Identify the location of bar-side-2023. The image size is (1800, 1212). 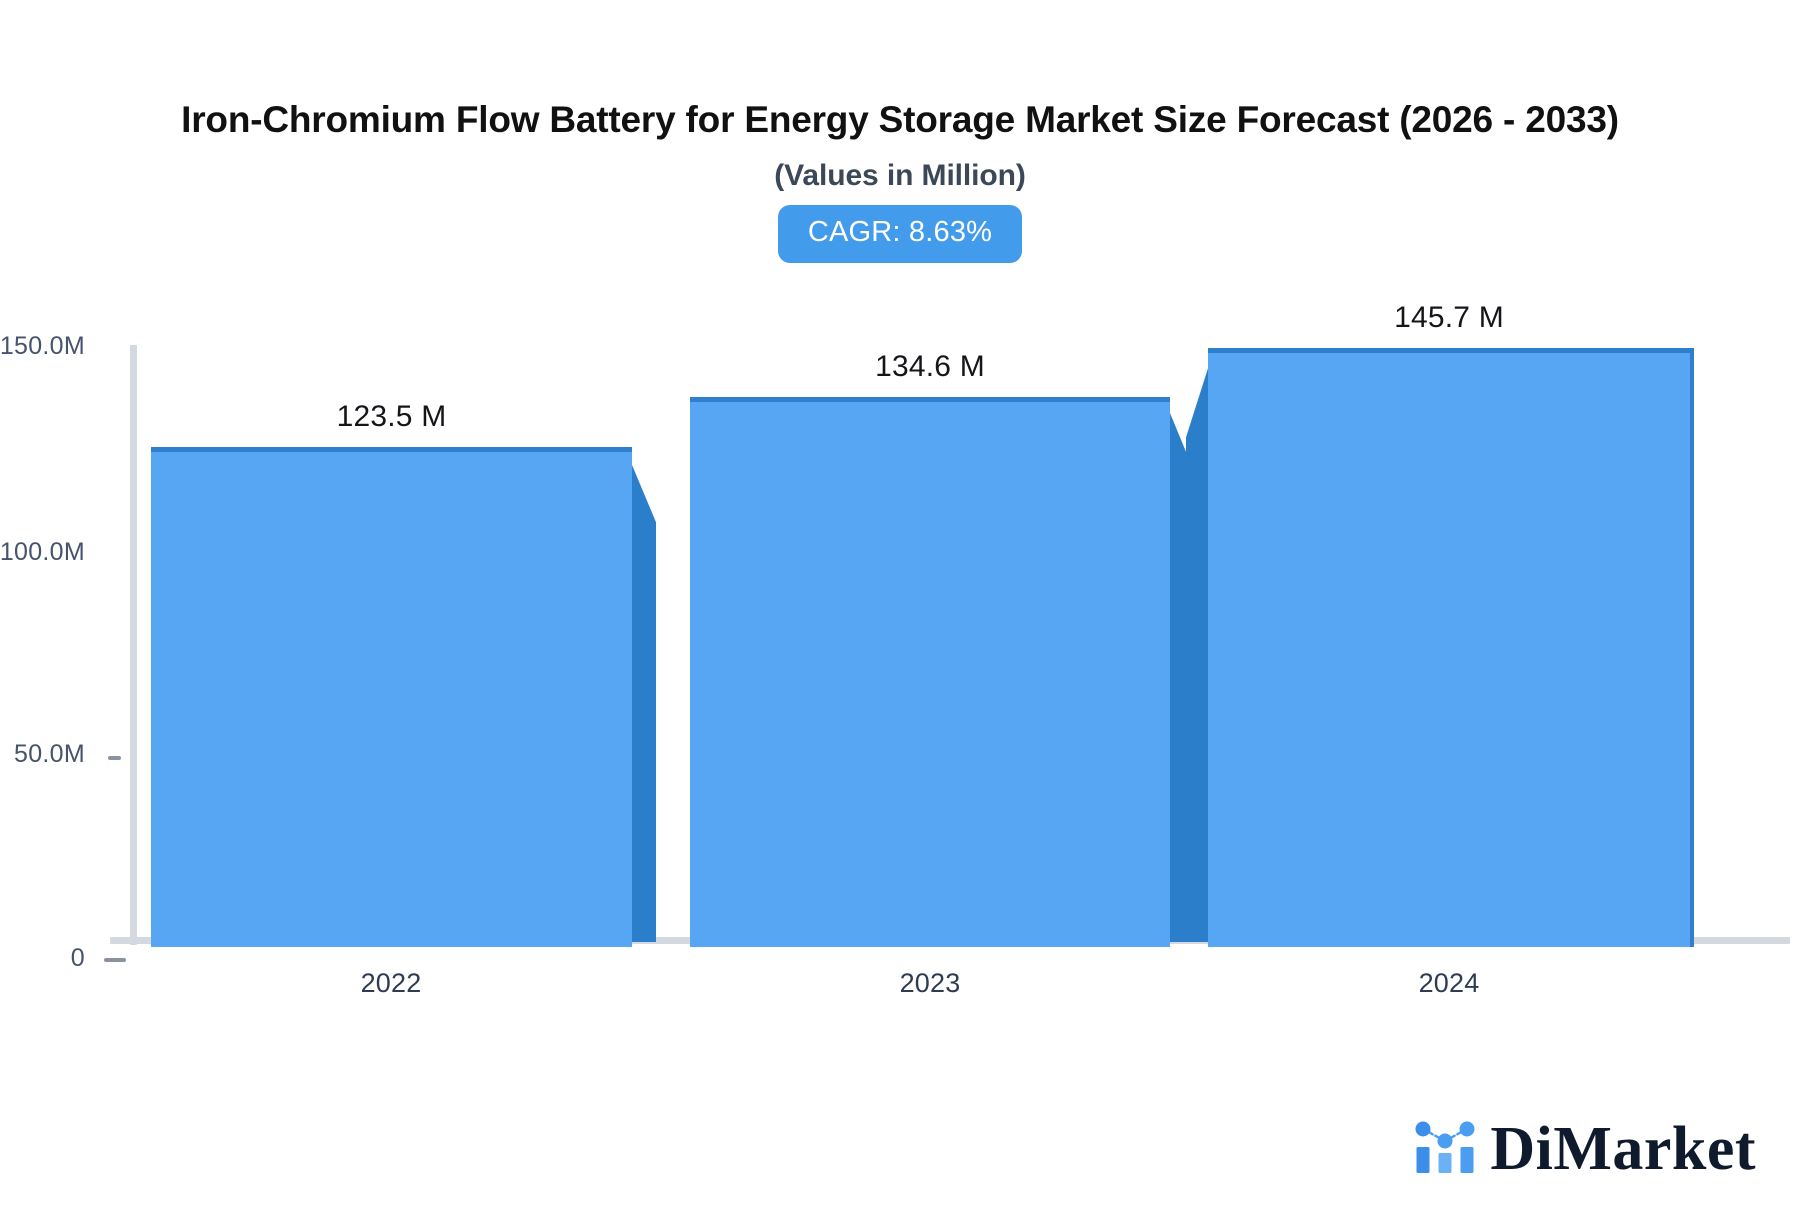
(1182, 677).